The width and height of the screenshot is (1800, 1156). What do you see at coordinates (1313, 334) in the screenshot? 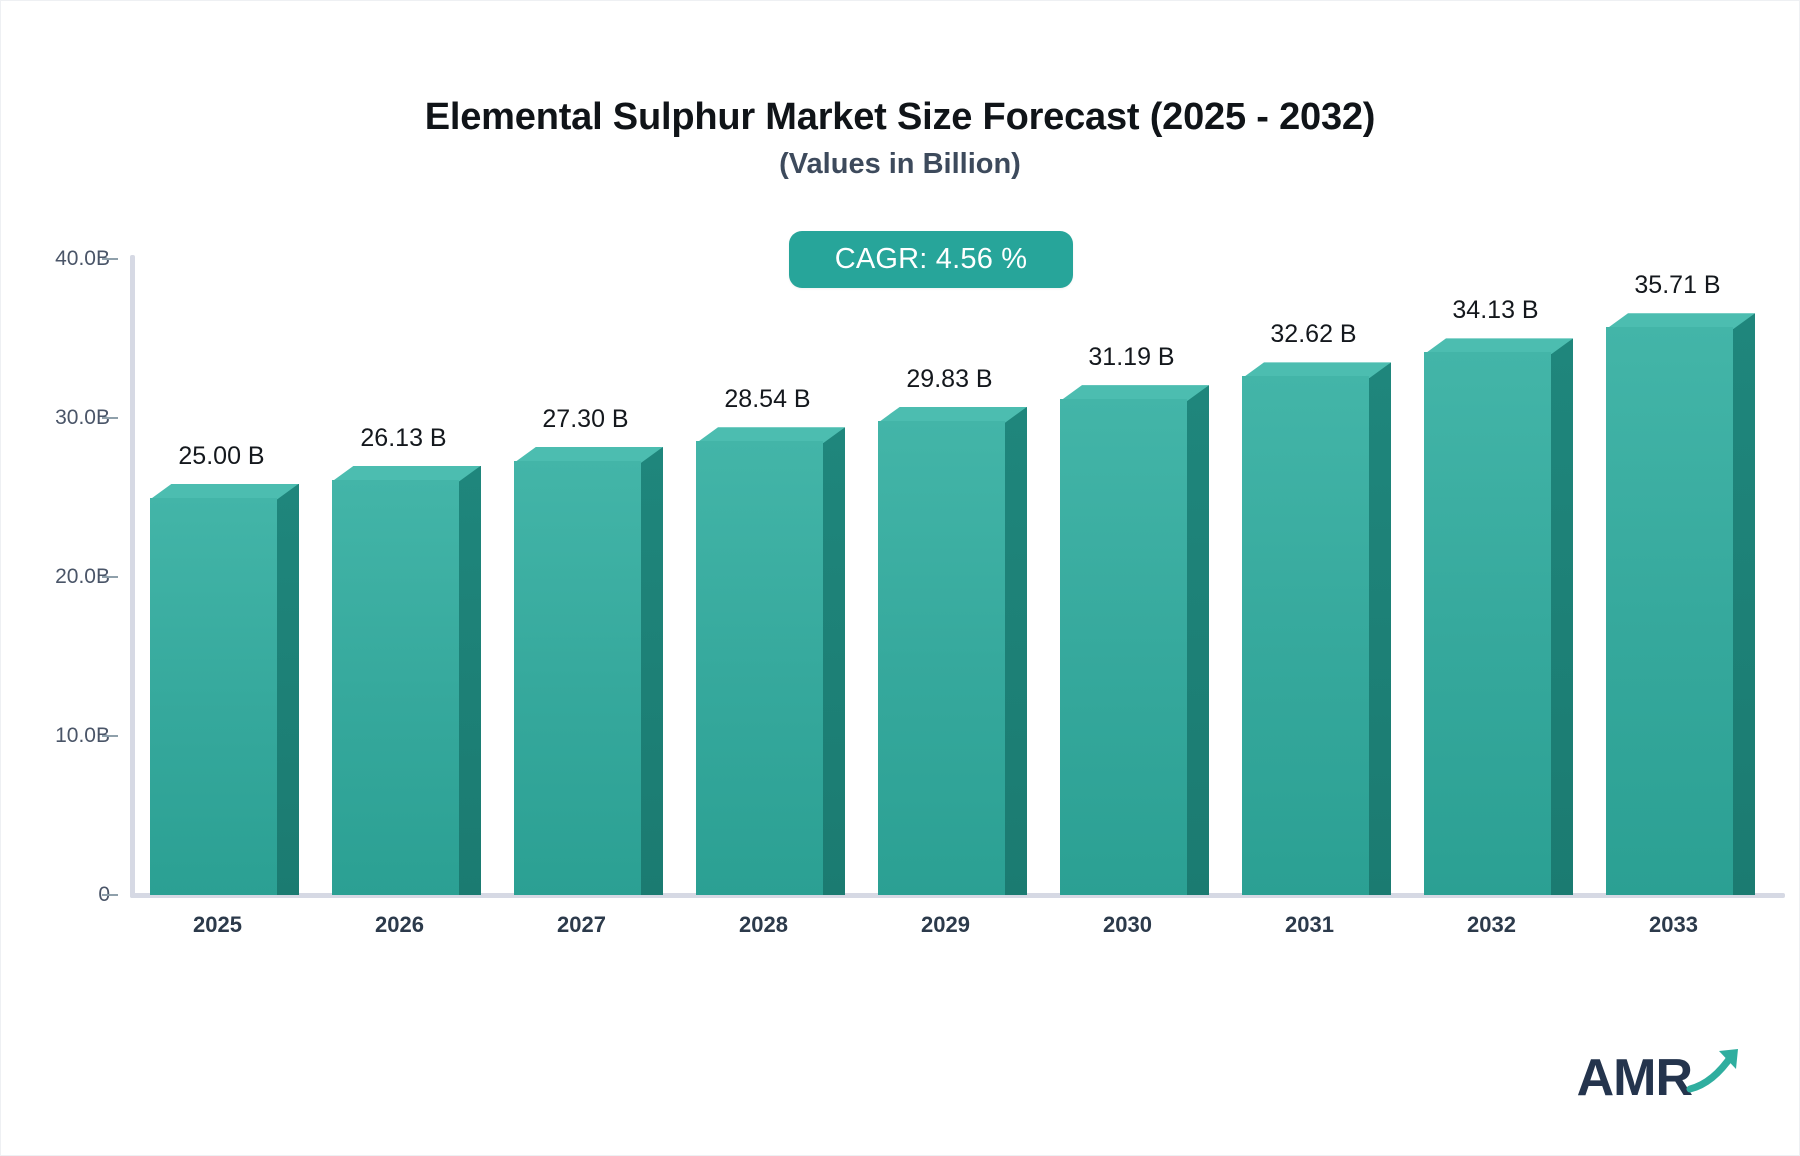
I see `bar-value-label: 32.62 B` at bounding box center [1313, 334].